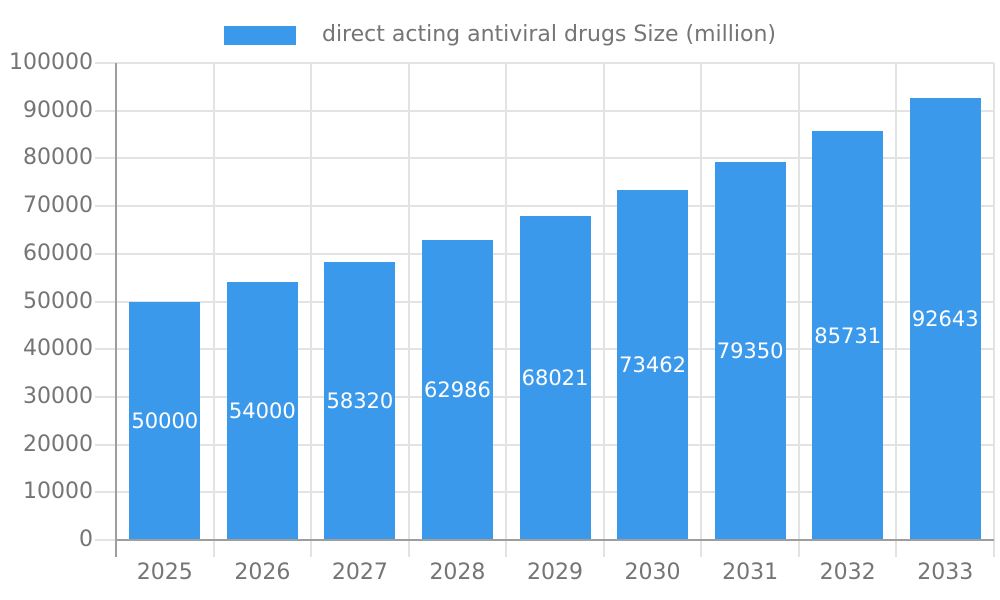 This screenshot has width=1000, height=600. I want to click on bar-value-label: 68021, so click(555, 377).